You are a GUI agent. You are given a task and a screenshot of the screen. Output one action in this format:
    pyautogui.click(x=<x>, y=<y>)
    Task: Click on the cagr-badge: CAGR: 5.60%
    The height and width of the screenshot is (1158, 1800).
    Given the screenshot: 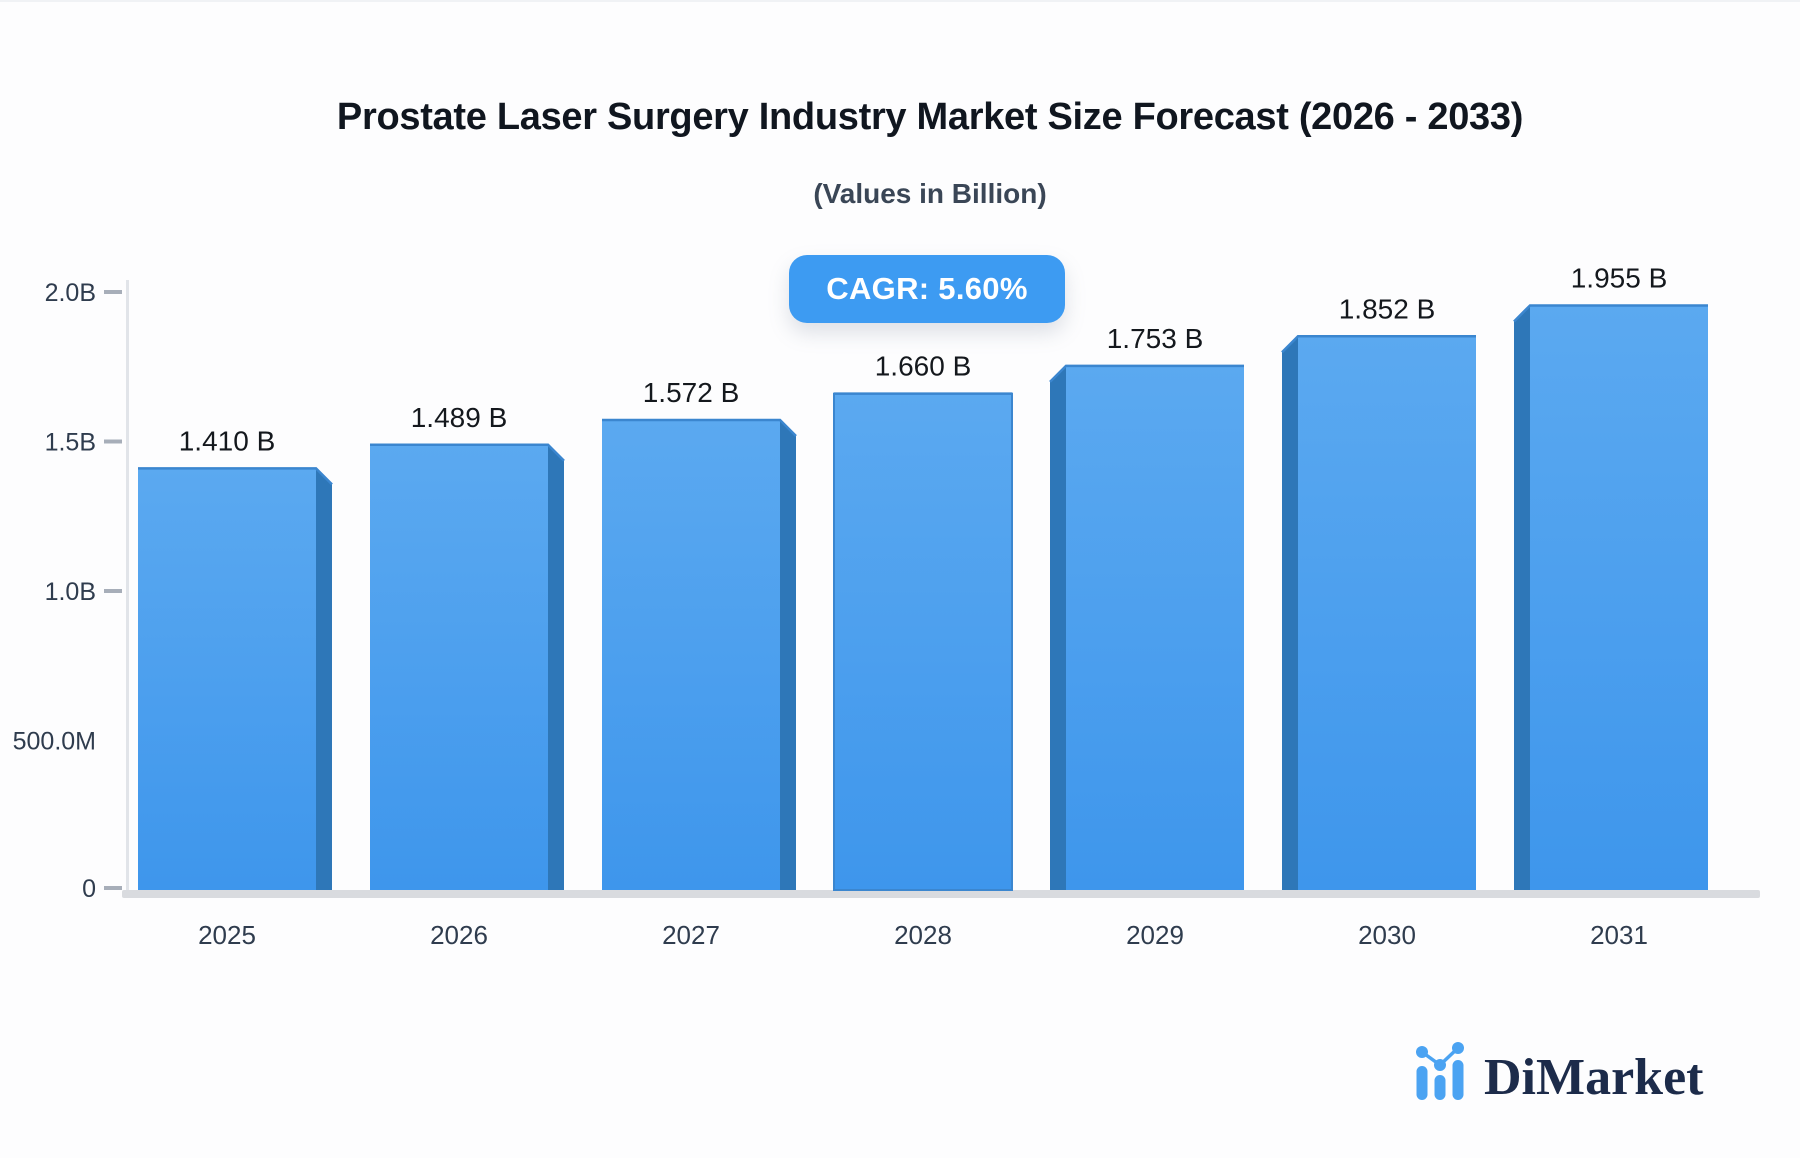 What is the action you would take?
    pyautogui.click(x=927, y=289)
    